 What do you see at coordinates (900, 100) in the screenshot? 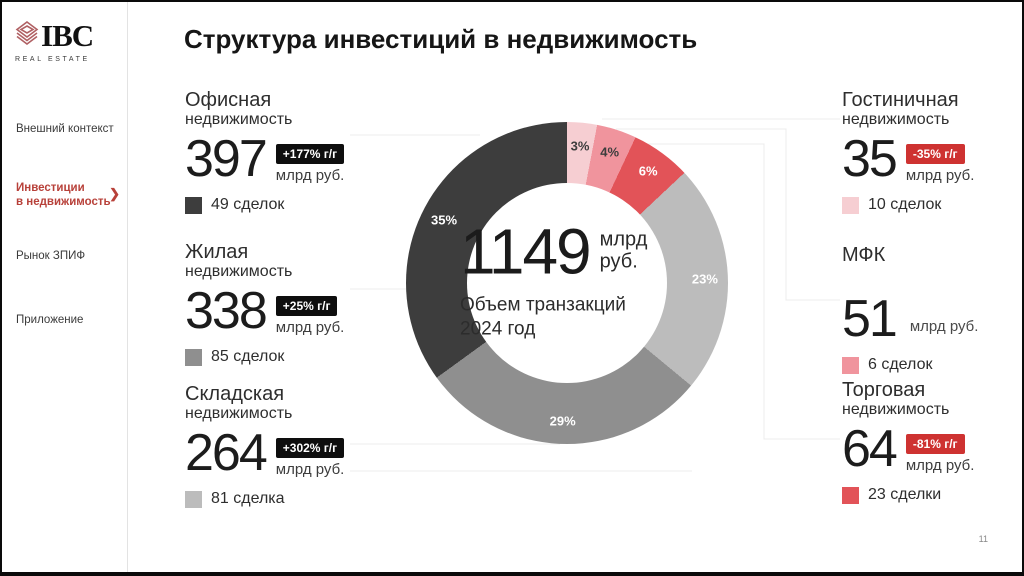
I see `block-name: Гостиничная` at bounding box center [900, 100].